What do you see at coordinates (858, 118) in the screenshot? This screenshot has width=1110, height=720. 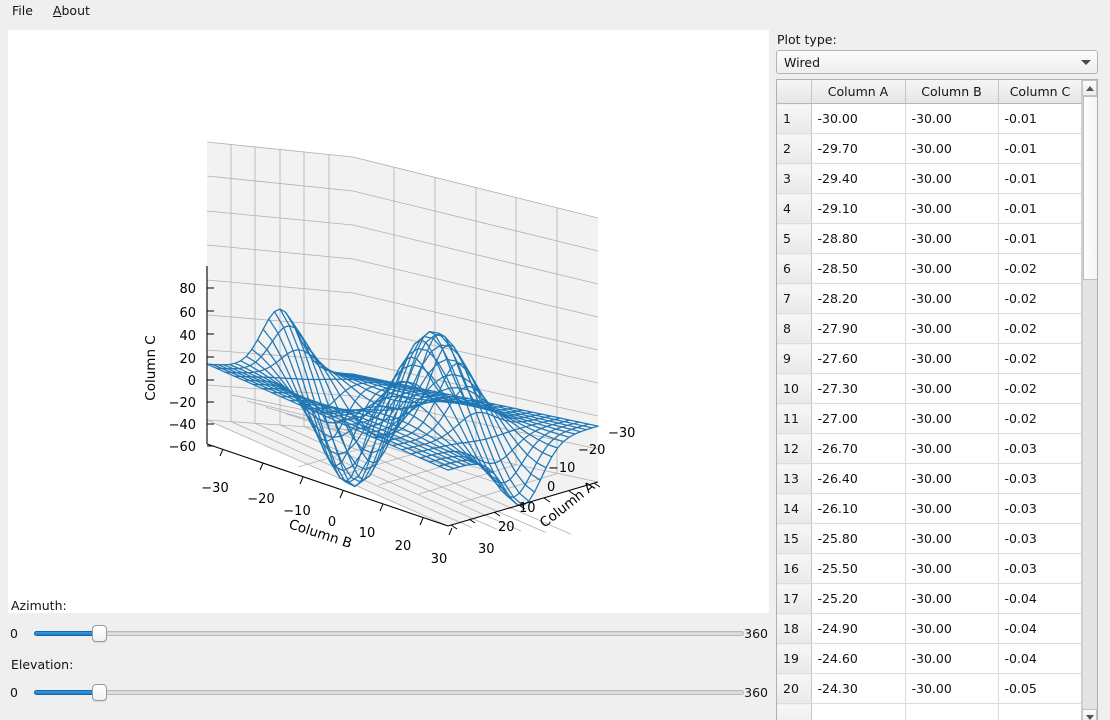 I see `table-cell-column-a: -30.00` at bounding box center [858, 118].